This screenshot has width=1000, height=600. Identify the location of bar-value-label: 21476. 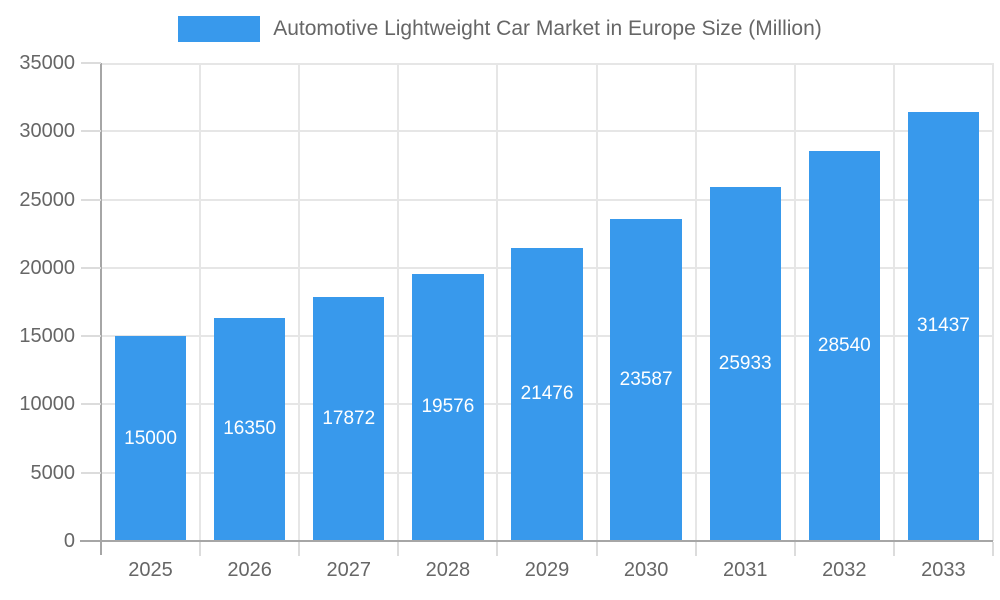
(547, 394).